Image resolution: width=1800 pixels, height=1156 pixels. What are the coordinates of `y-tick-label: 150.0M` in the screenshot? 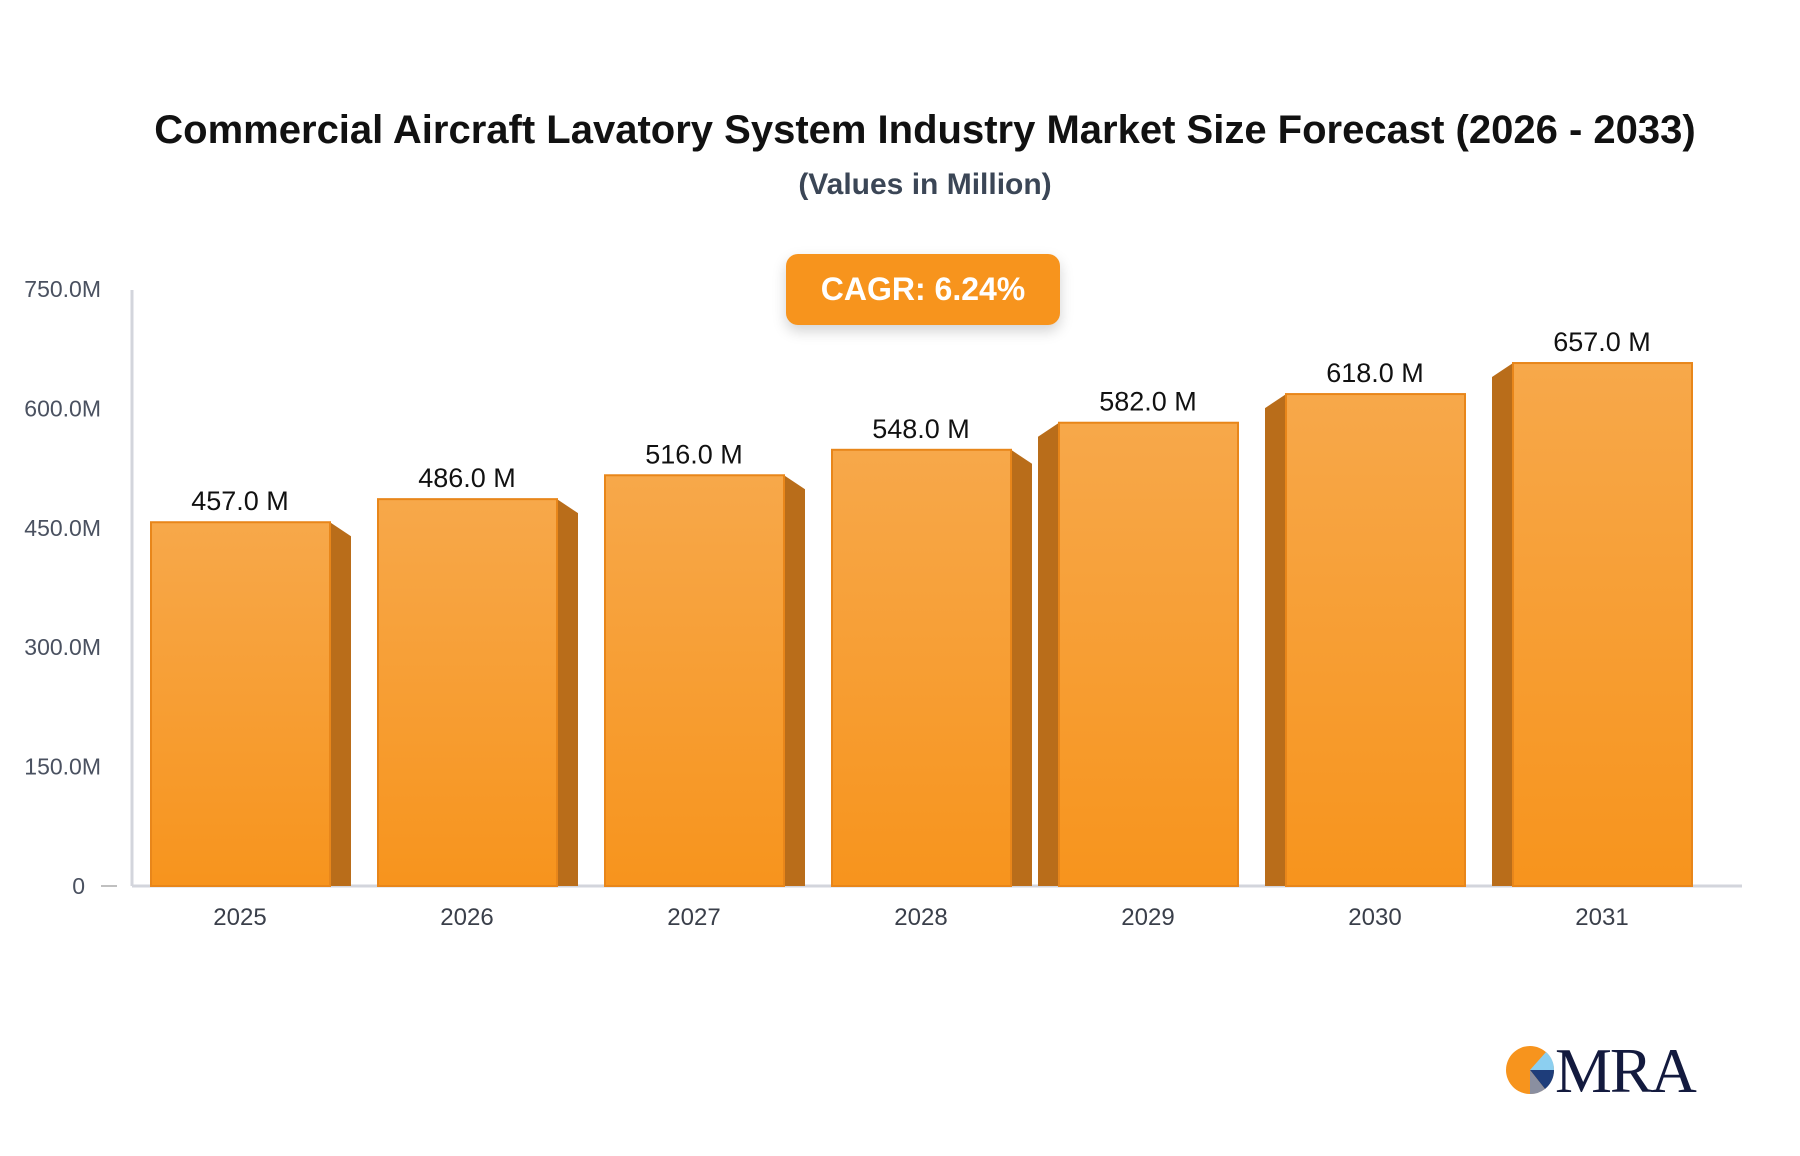 It's located at (62, 767).